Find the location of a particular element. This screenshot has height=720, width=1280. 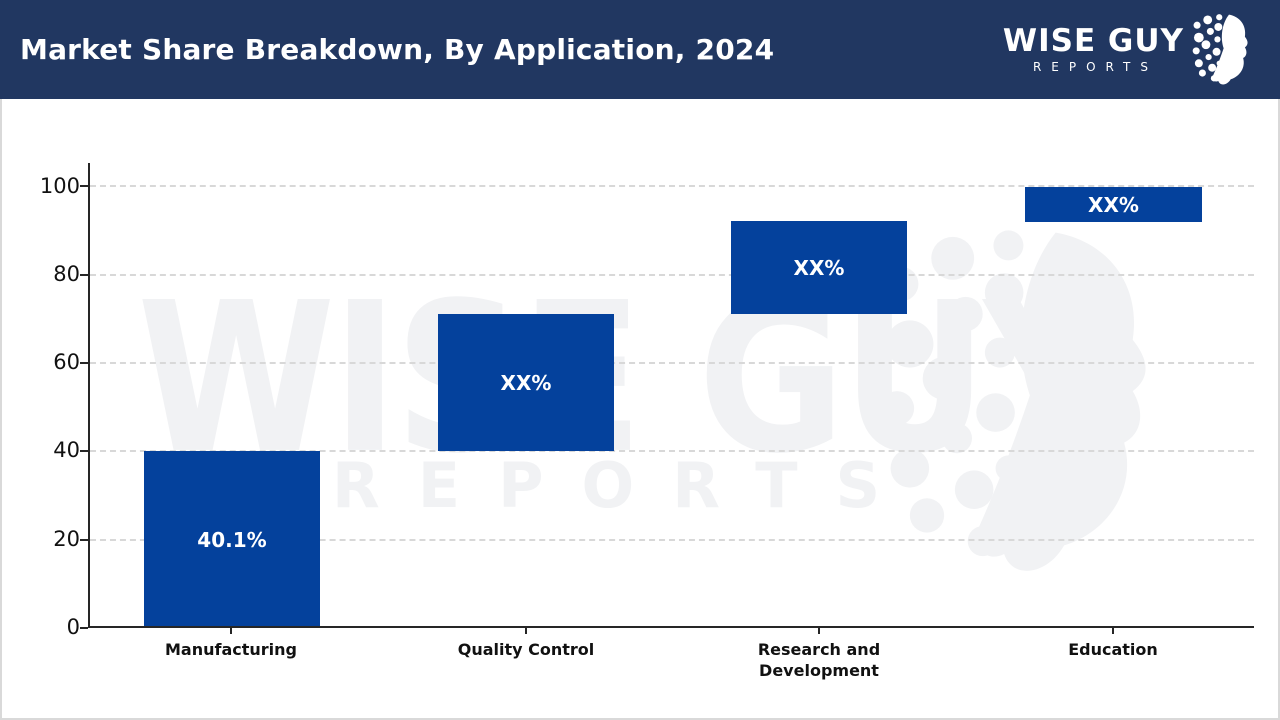

x-label-education: Education is located at coordinates (1113, 649).